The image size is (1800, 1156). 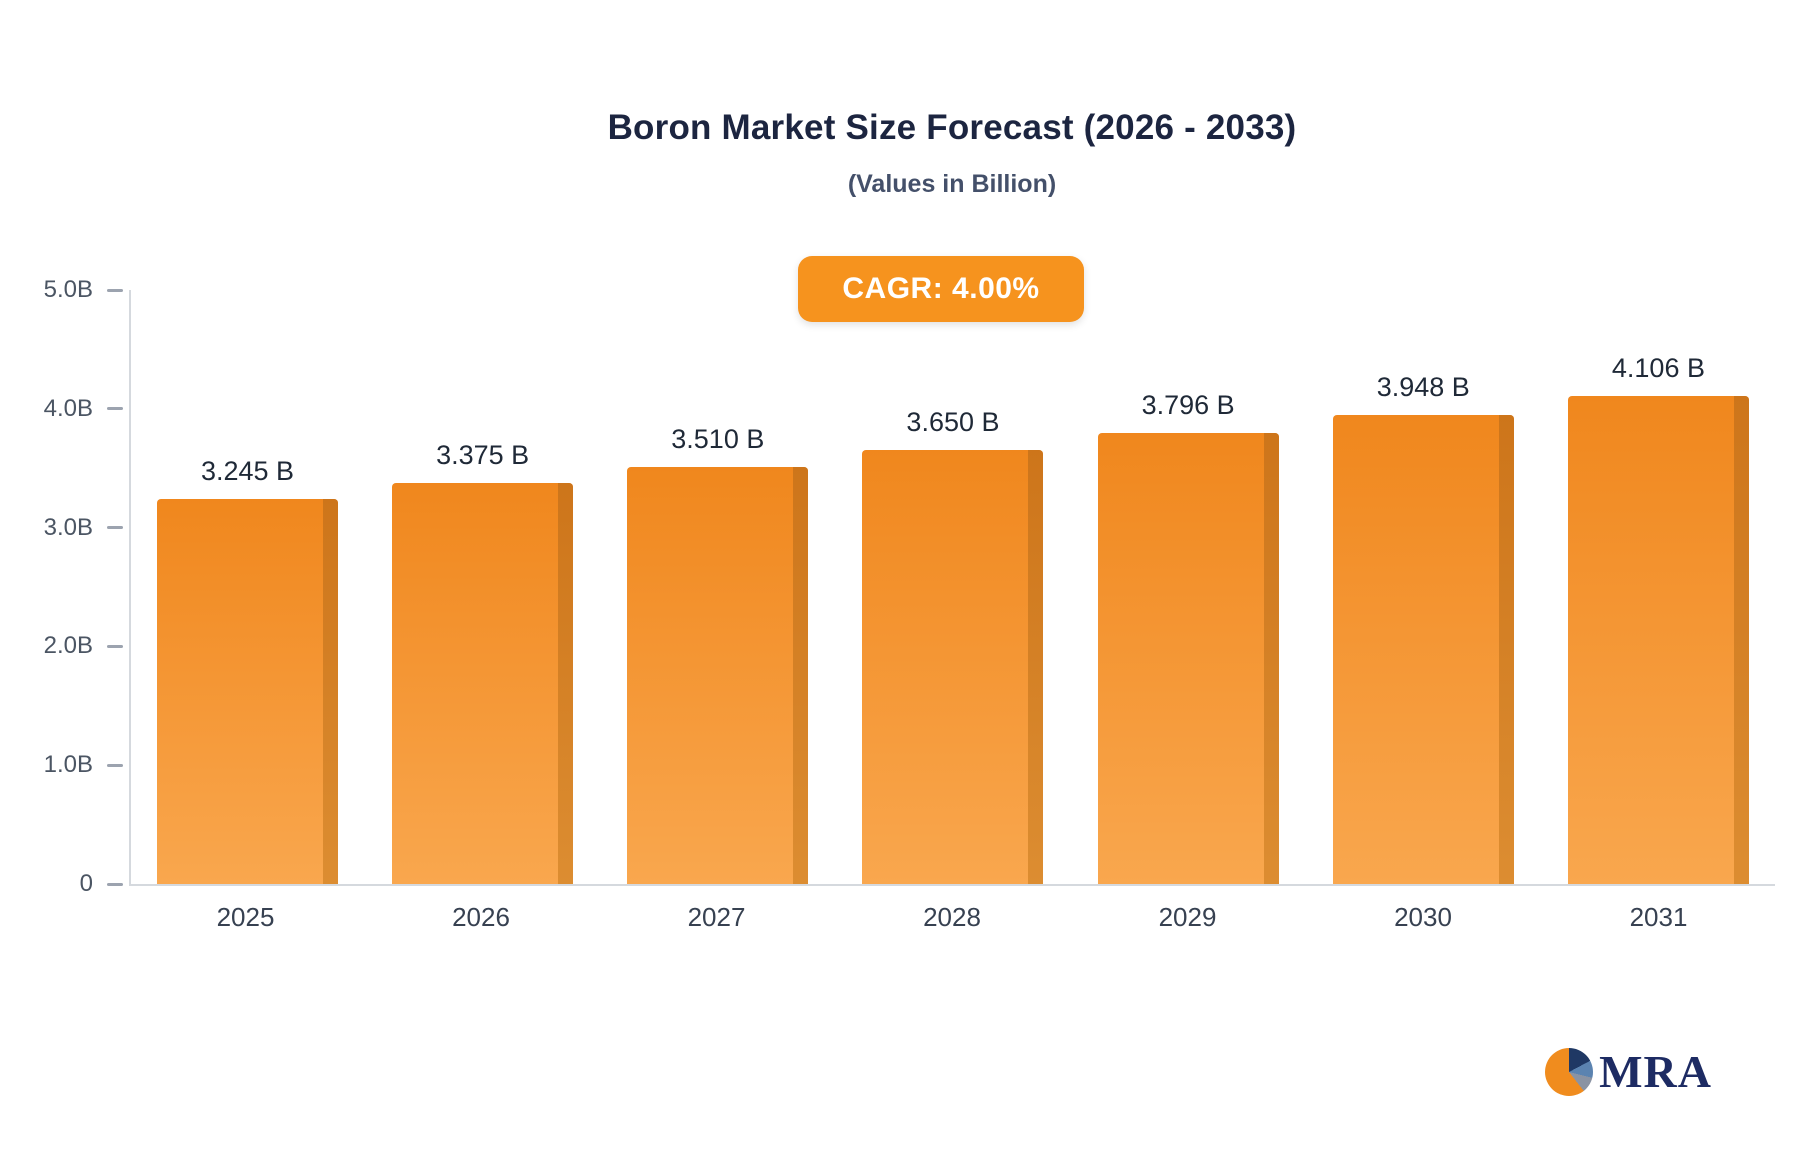 What do you see at coordinates (68, 765) in the screenshot?
I see `y-tick-label: 1.0B` at bounding box center [68, 765].